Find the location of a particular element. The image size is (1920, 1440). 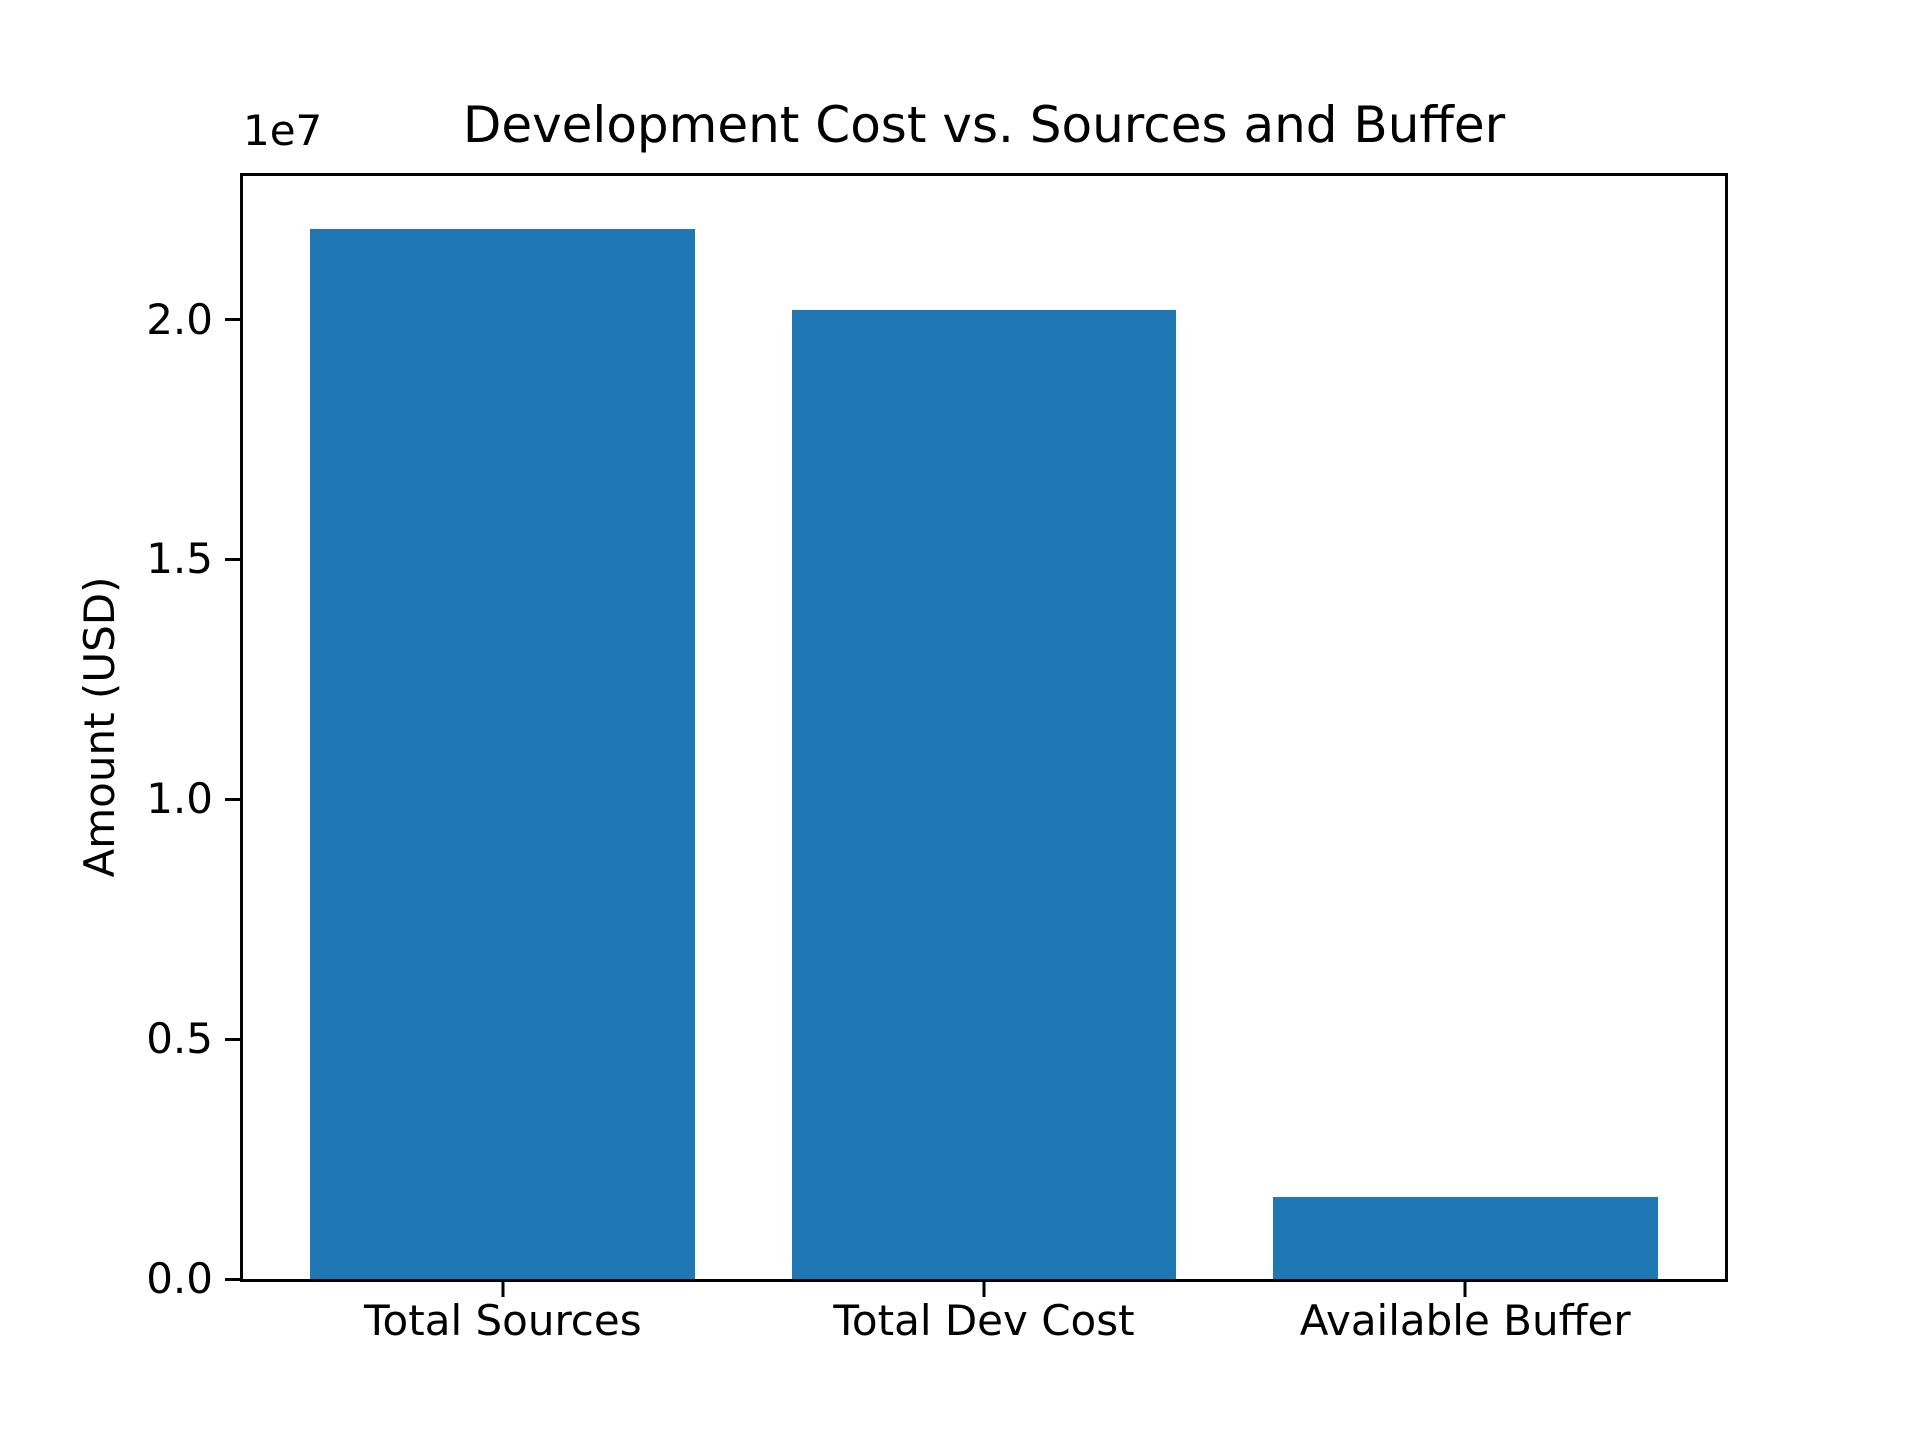

y-tick-label: 1.0 is located at coordinates (179, 799).